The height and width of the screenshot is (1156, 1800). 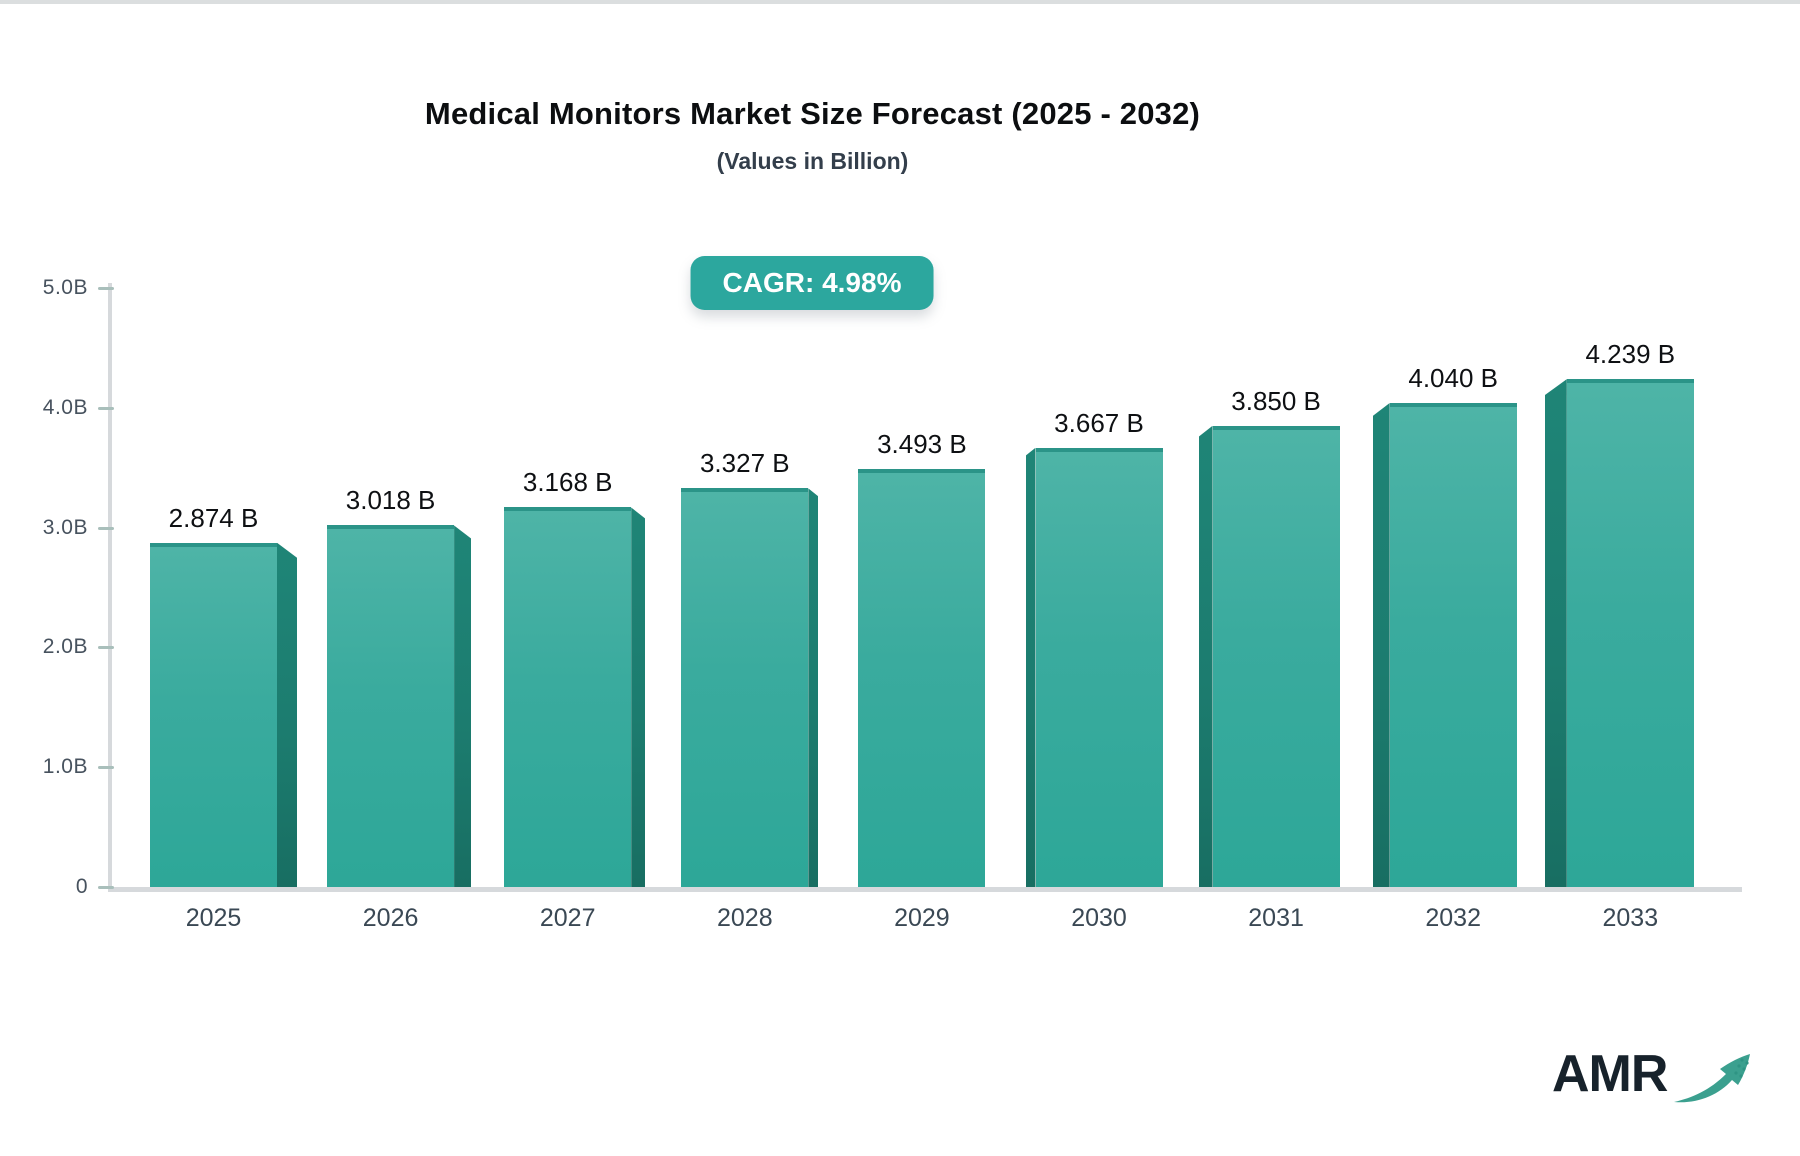 I want to click on bar-value-label: 3.850 B, so click(x=1276, y=400).